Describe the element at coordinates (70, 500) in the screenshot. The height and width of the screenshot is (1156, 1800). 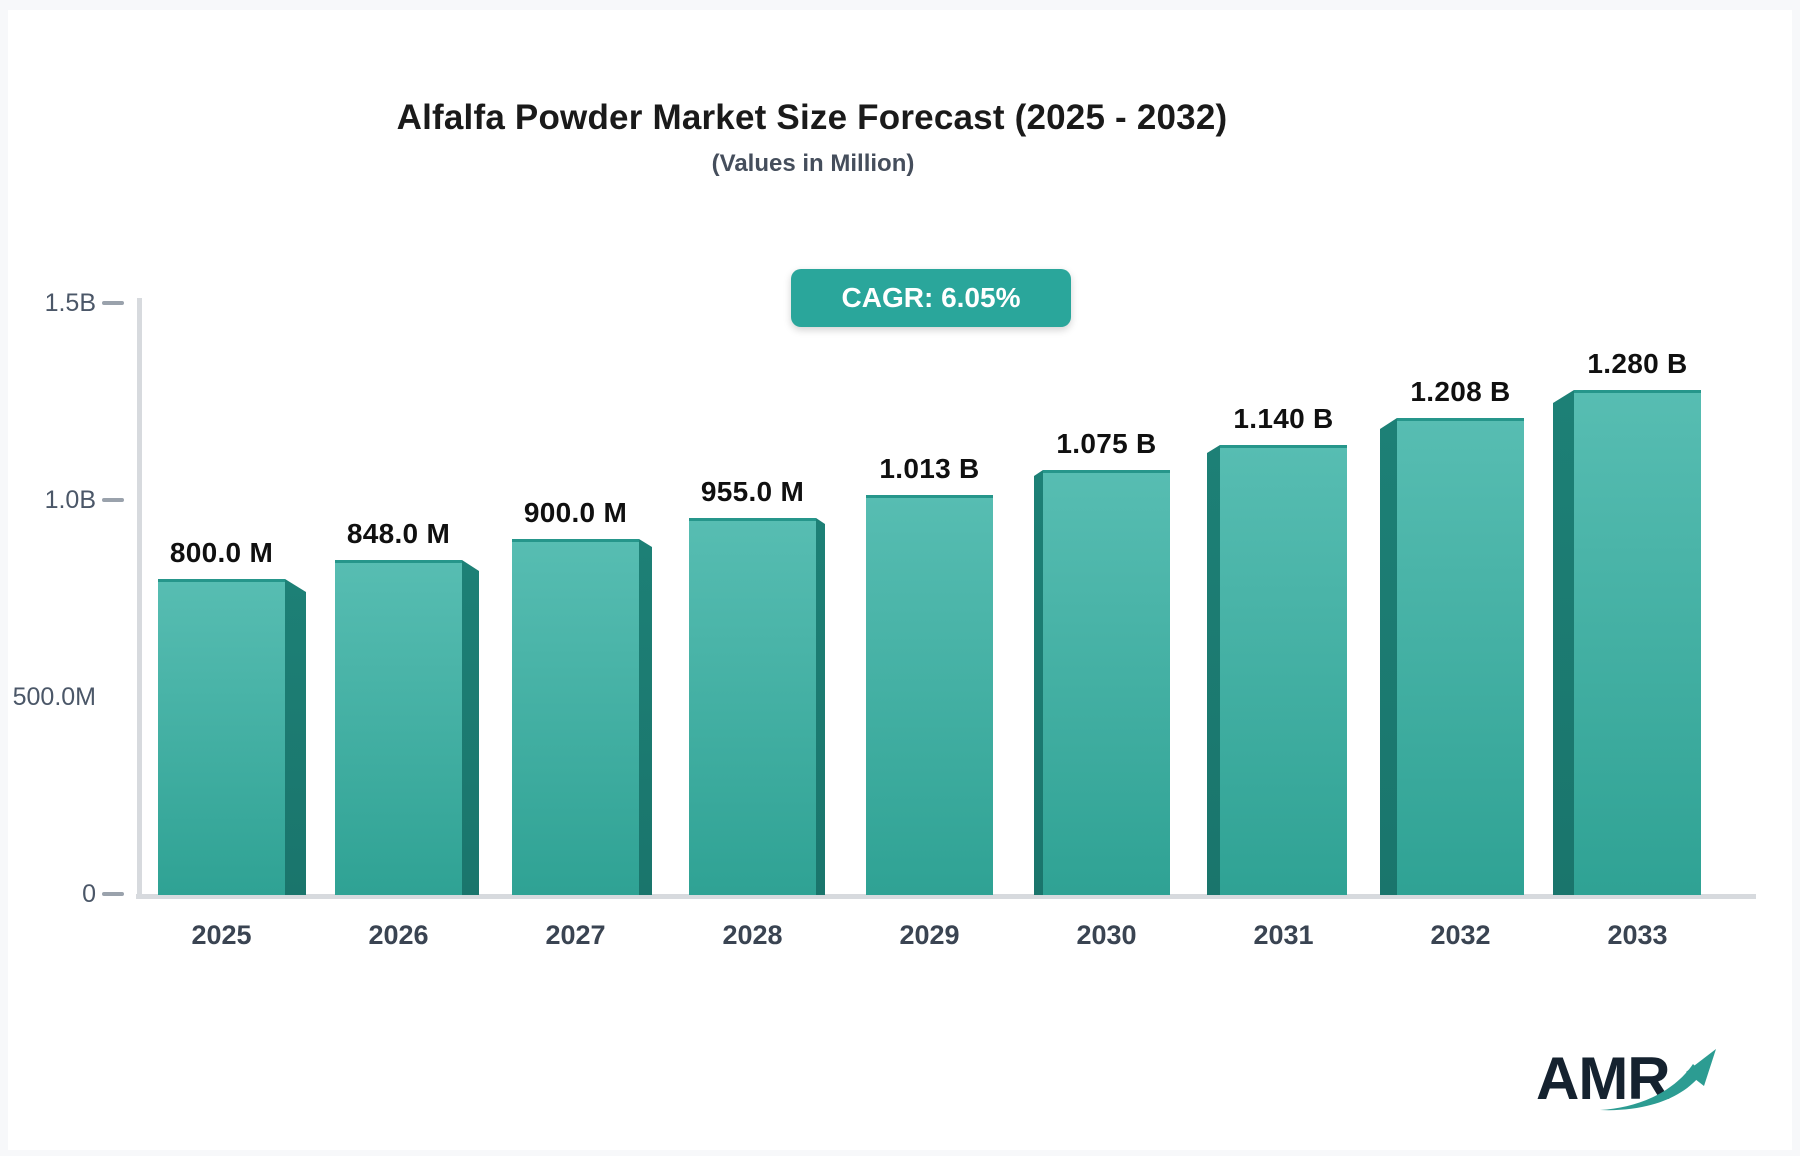
I see `y-axis-label: 1.0B` at that location.